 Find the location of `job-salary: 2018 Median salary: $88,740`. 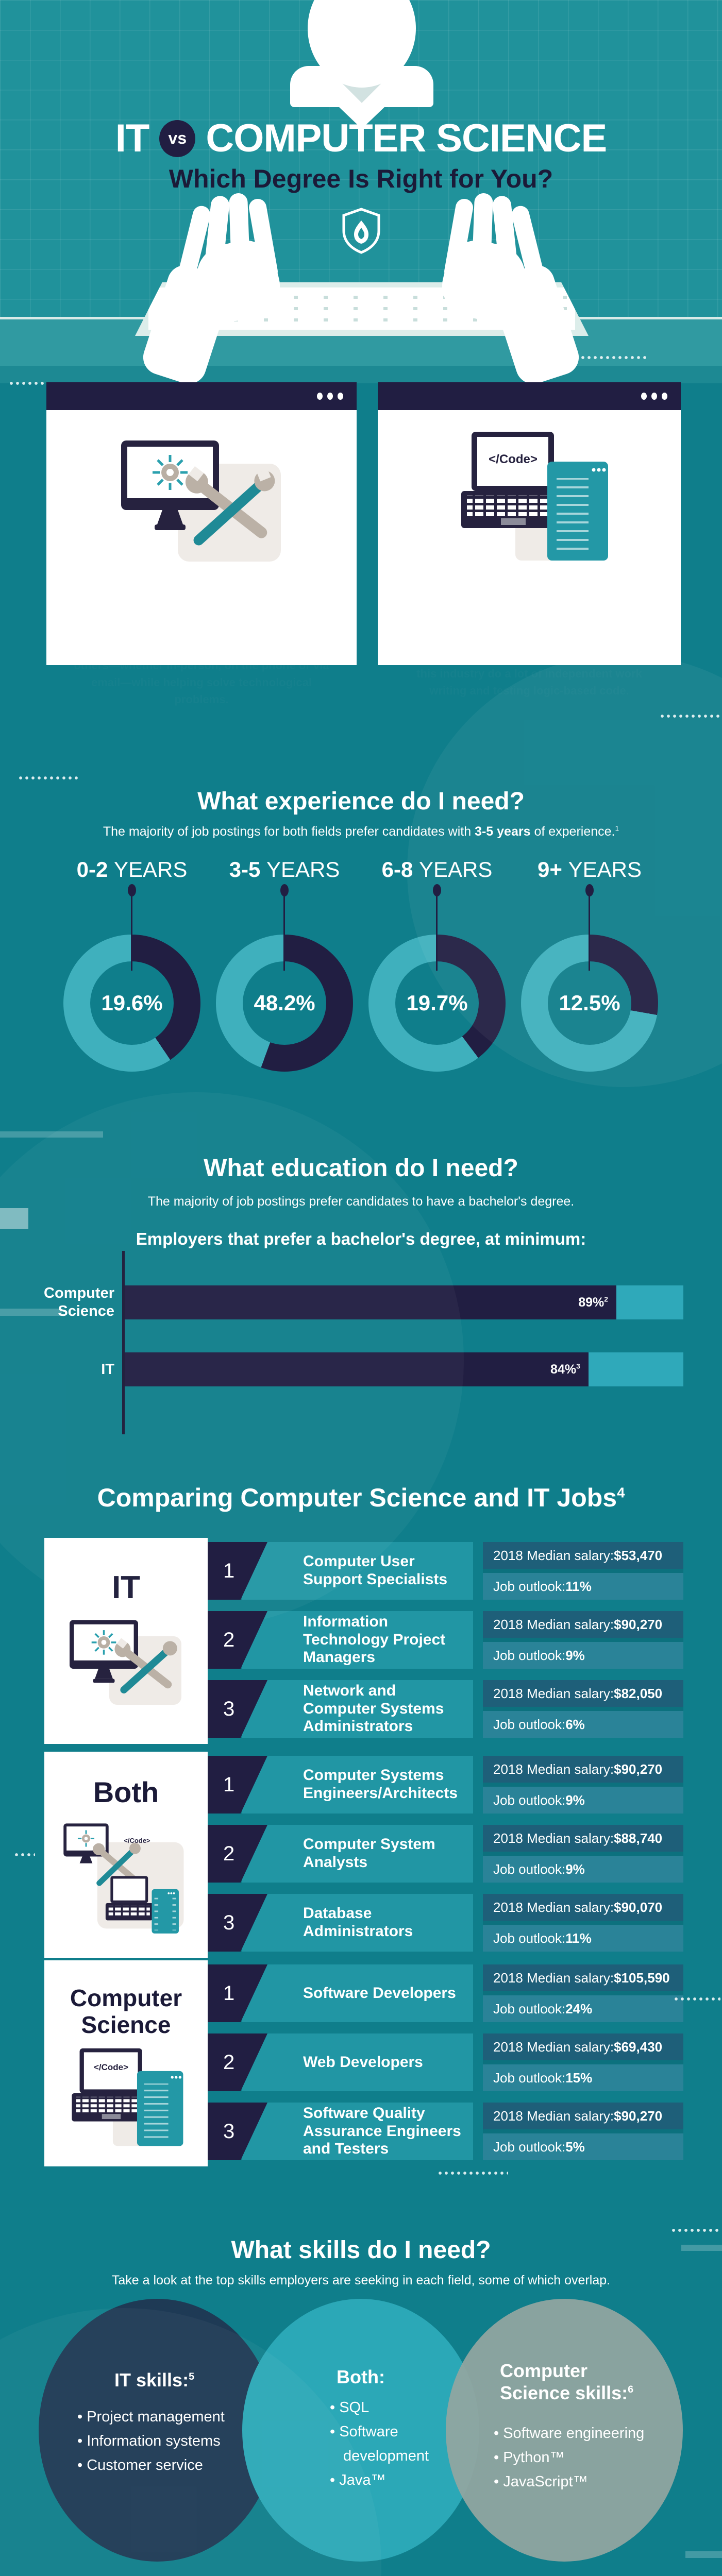

job-salary: 2018 Median salary: $88,740 is located at coordinates (583, 1839).